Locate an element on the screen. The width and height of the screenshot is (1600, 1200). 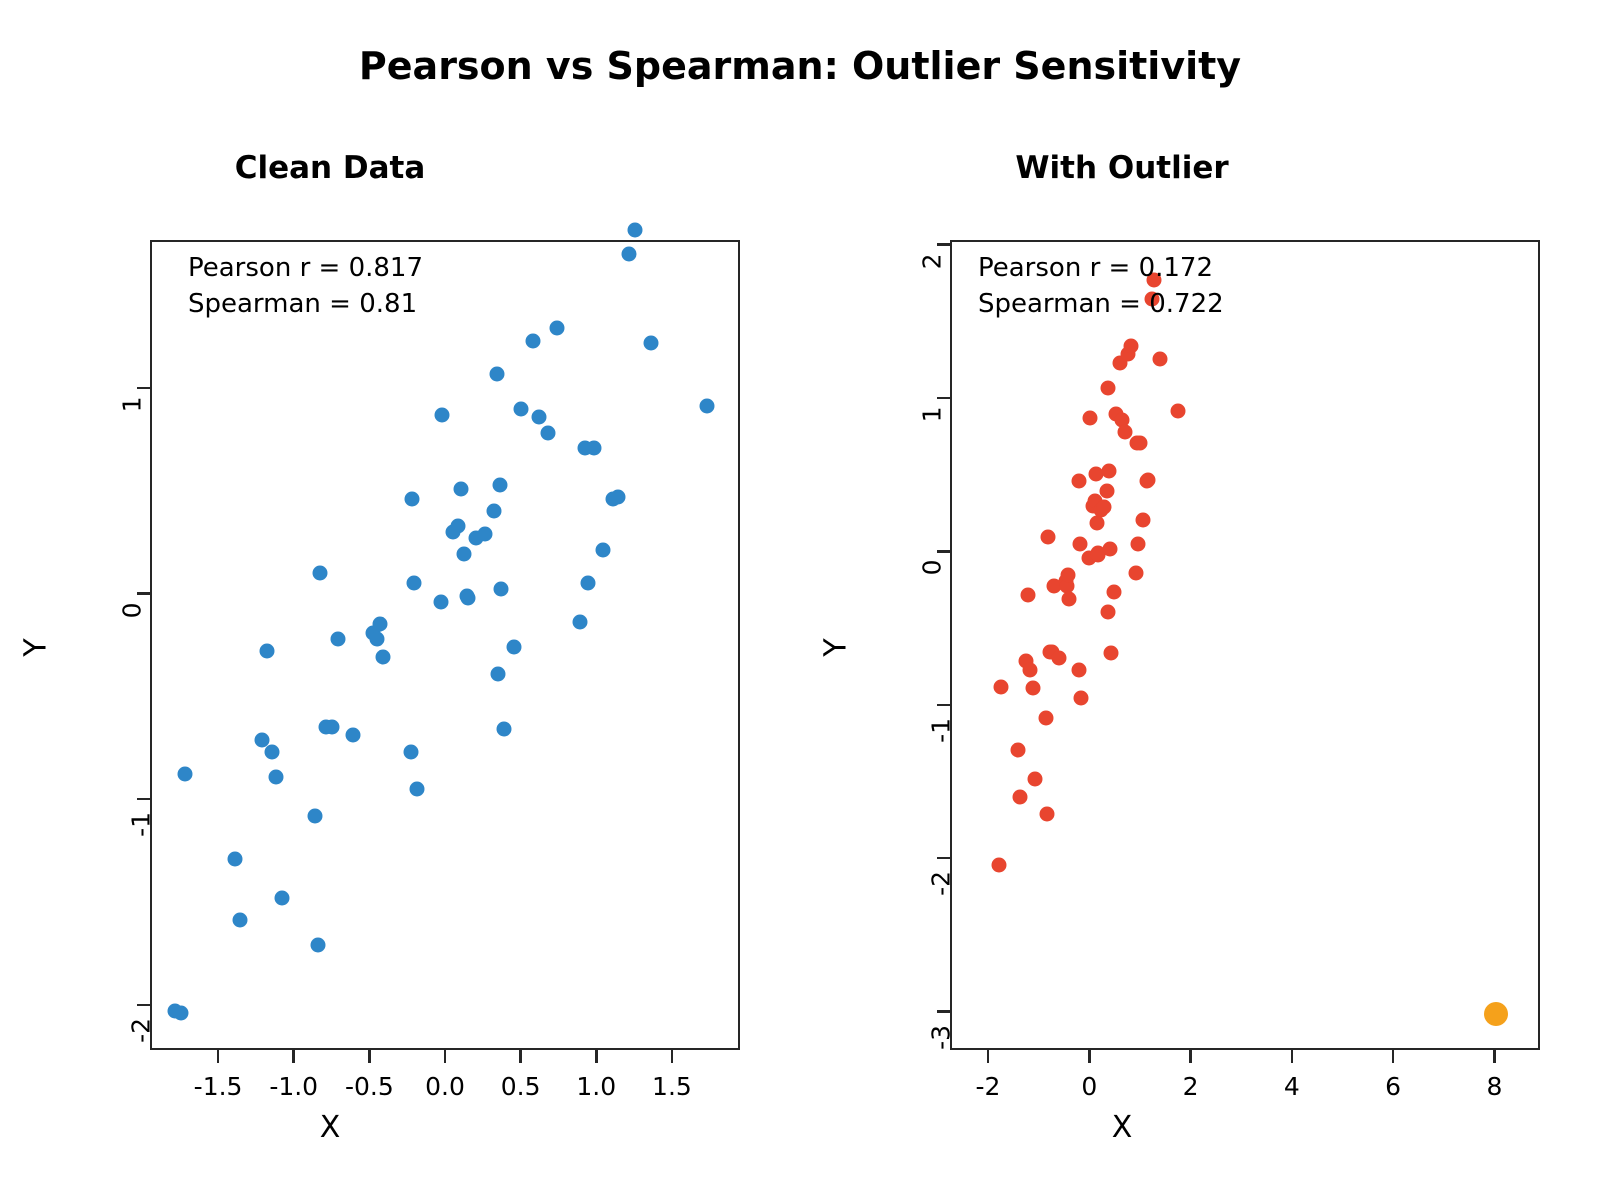
x-tick-label: 0.5 is located at coordinates (520, 1086).